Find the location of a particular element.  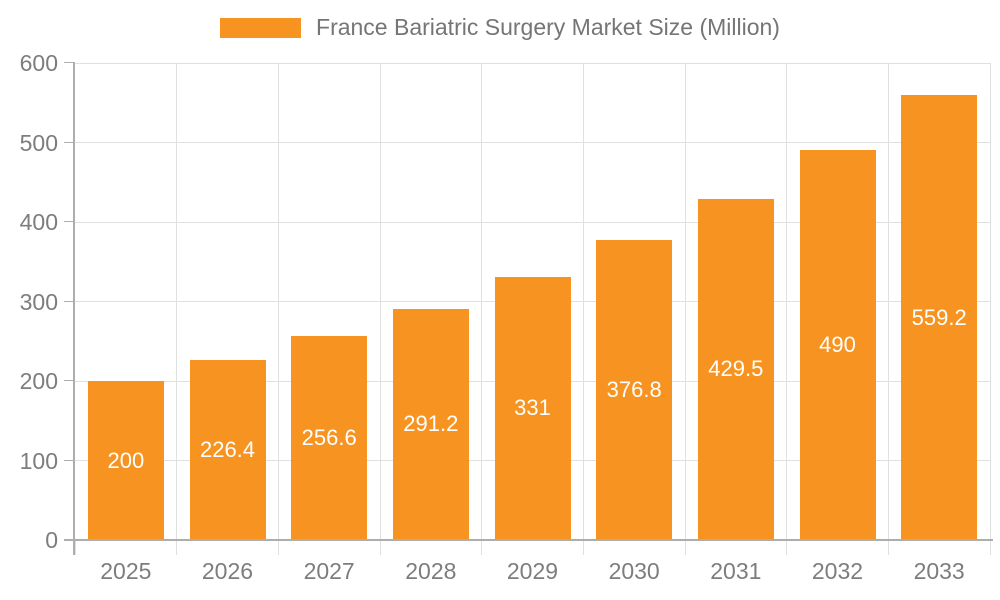

bar: 559.2 is located at coordinates (939, 317).